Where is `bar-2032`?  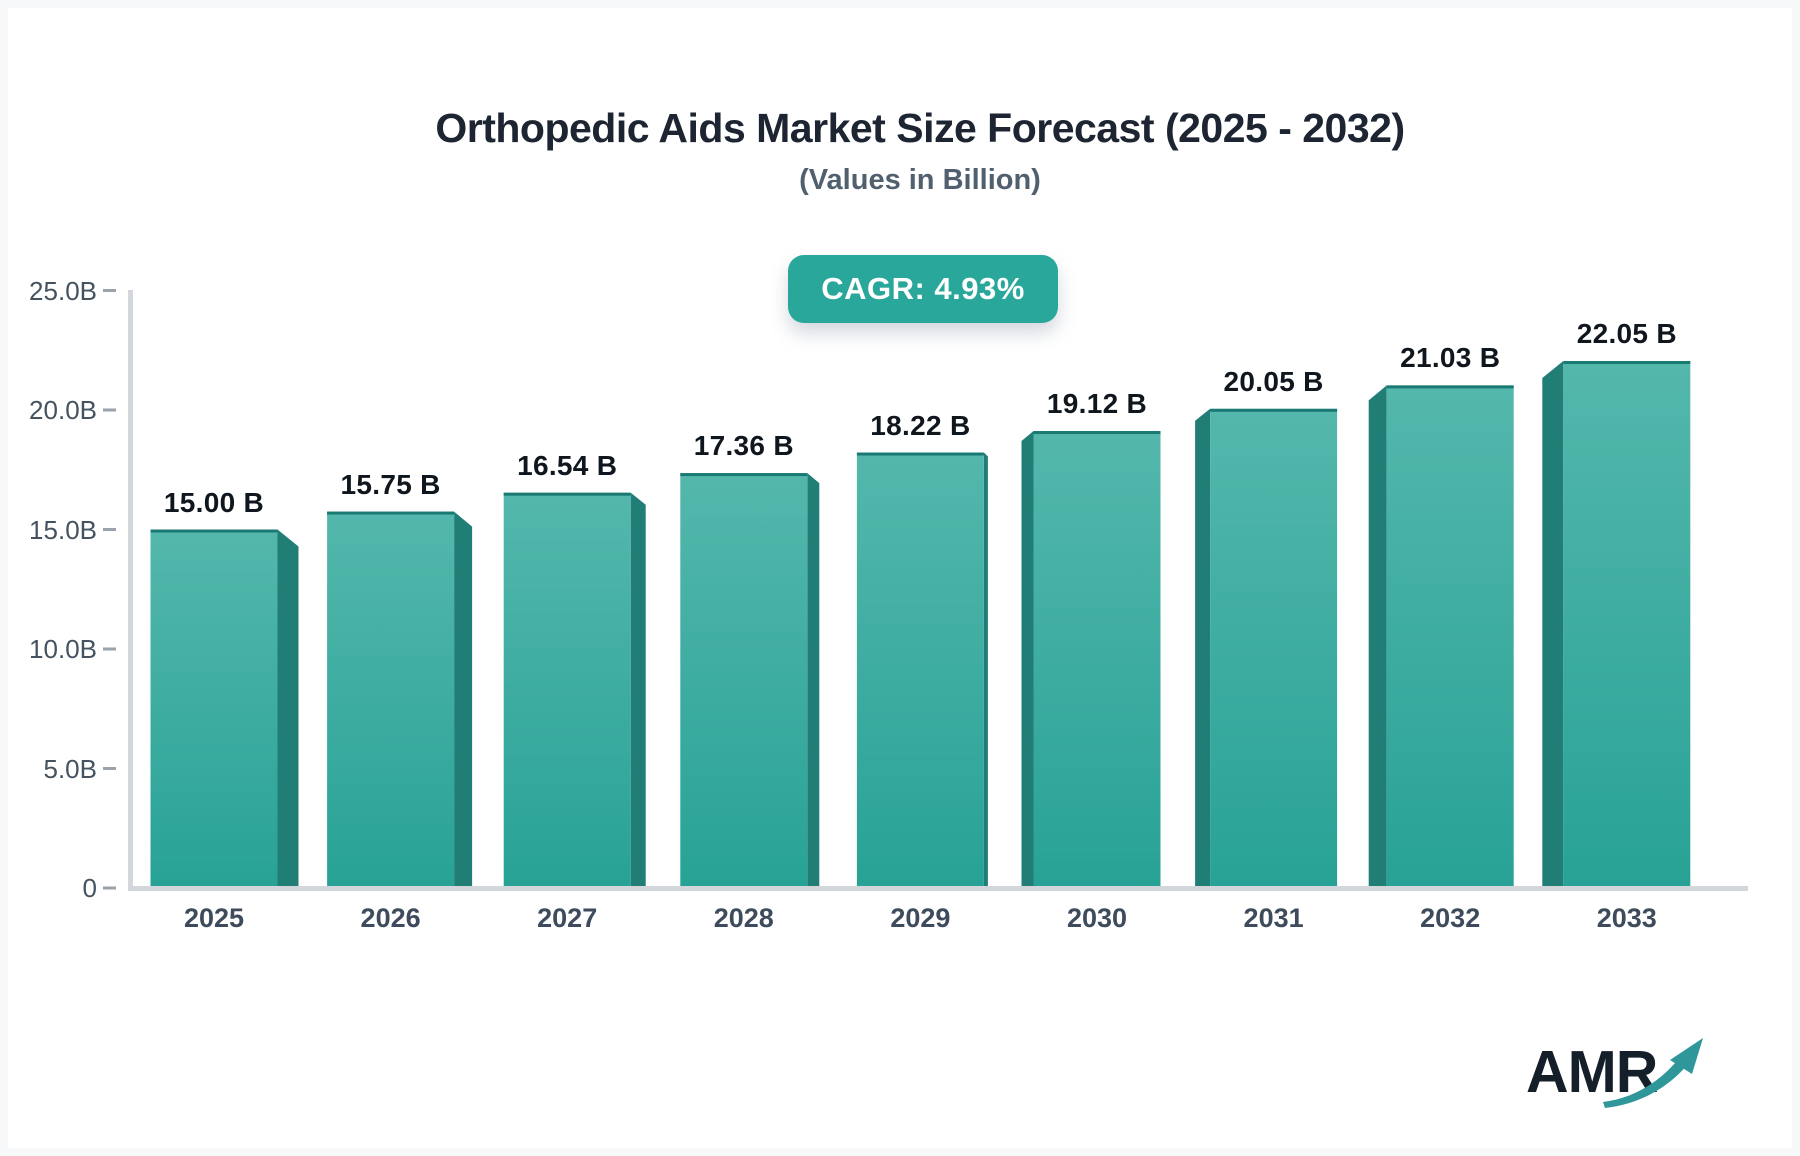
bar-2032 is located at coordinates (1450, 636).